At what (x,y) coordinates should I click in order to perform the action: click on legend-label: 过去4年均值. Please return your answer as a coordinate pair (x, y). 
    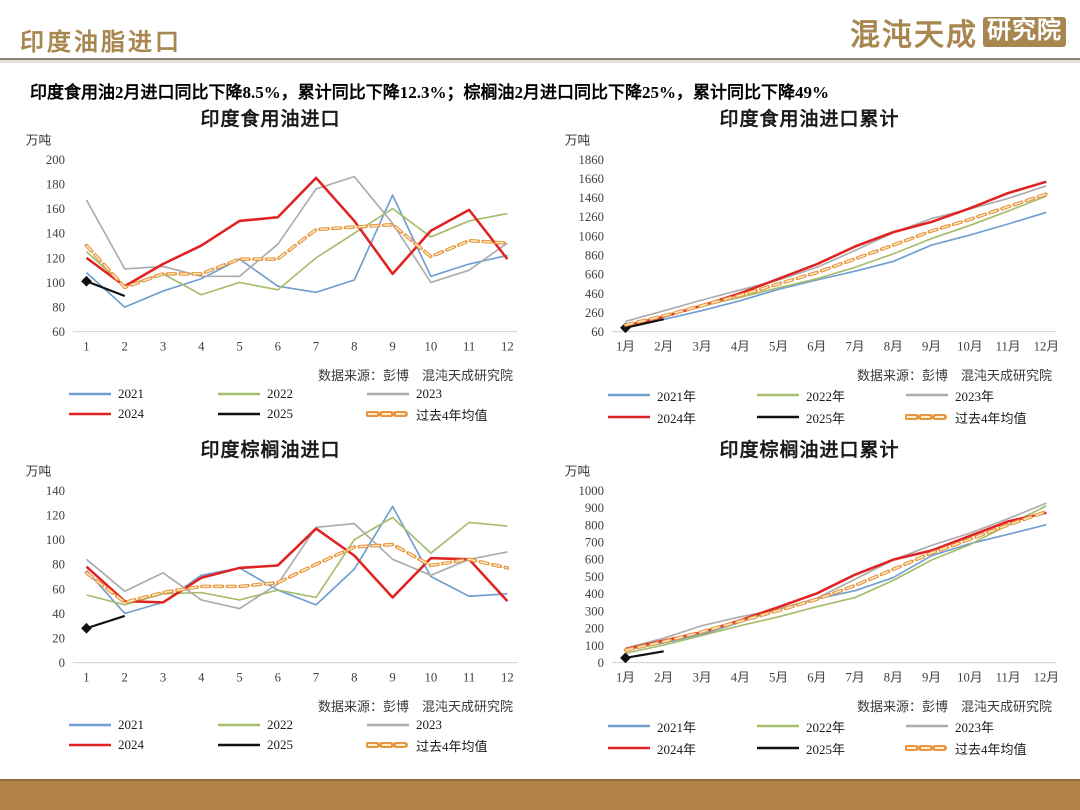
    Looking at the image, I should click on (991, 418).